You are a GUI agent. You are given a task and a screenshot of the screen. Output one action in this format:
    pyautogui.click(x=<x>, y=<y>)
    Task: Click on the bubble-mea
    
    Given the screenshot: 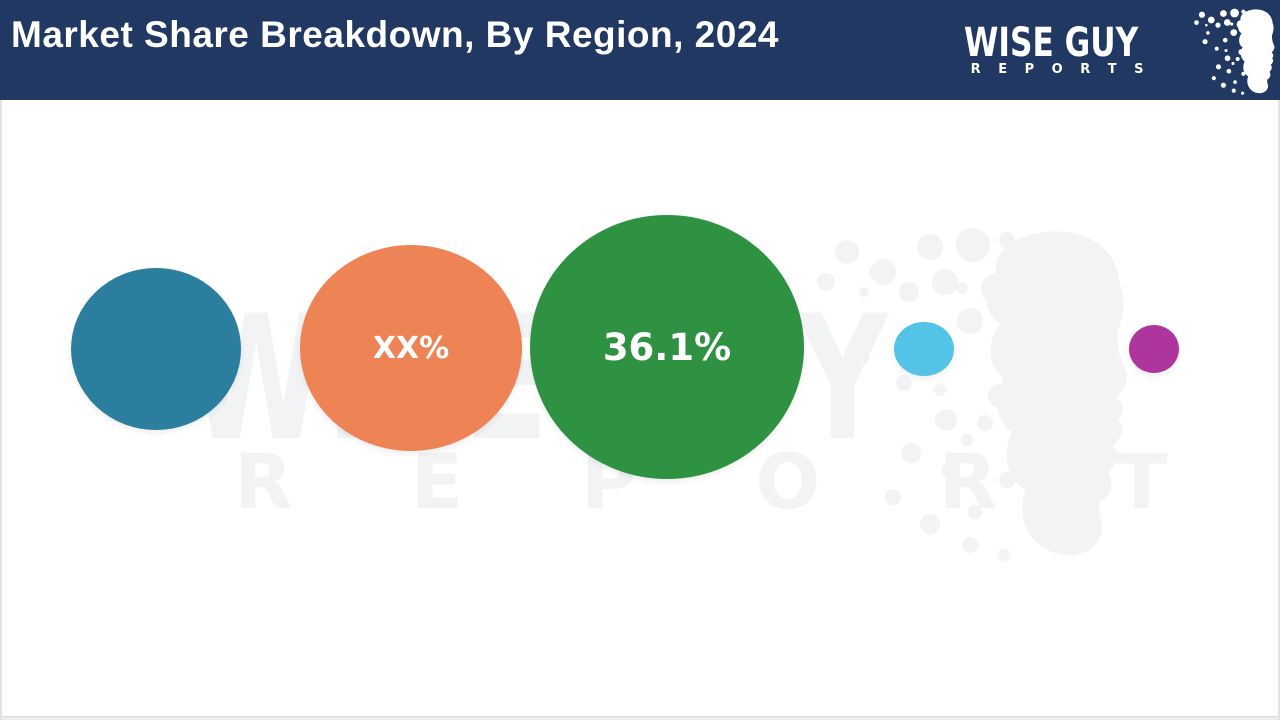 What is the action you would take?
    pyautogui.click(x=1154, y=349)
    